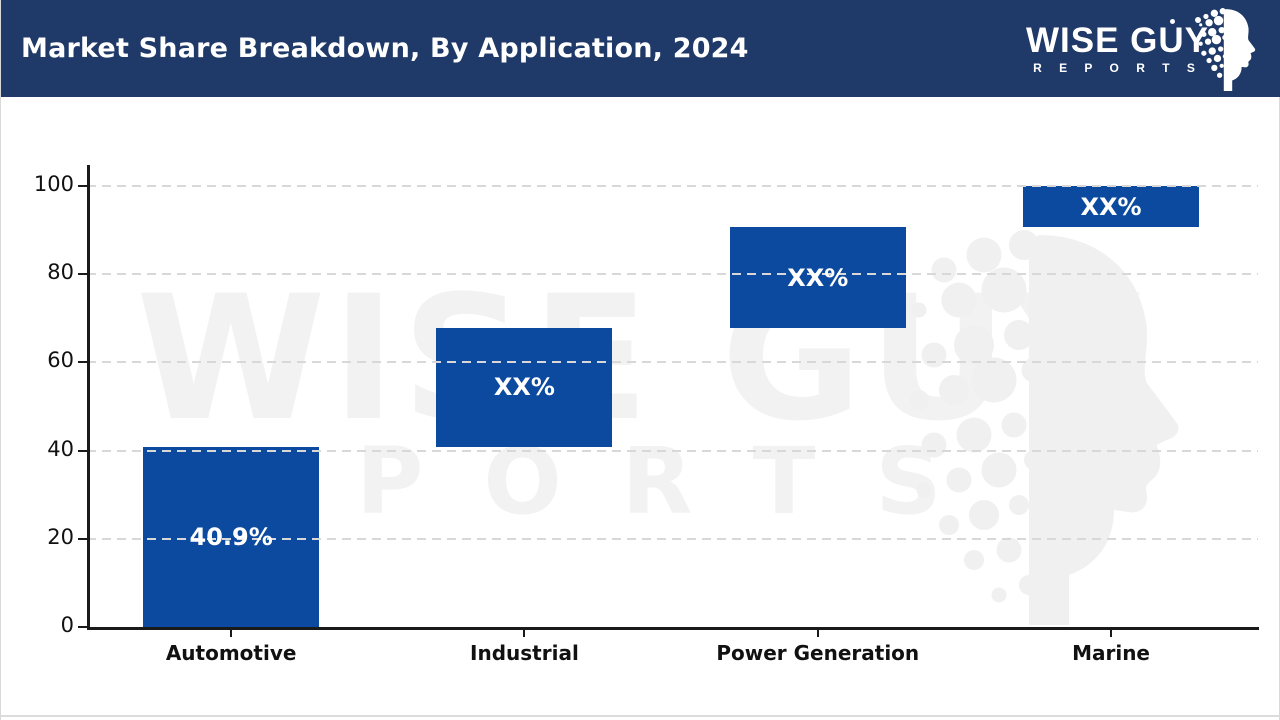 Image resolution: width=1280 pixels, height=720 pixels. What do you see at coordinates (60, 360) in the screenshot?
I see `y-tick-label-60: 60` at bounding box center [60, 360].